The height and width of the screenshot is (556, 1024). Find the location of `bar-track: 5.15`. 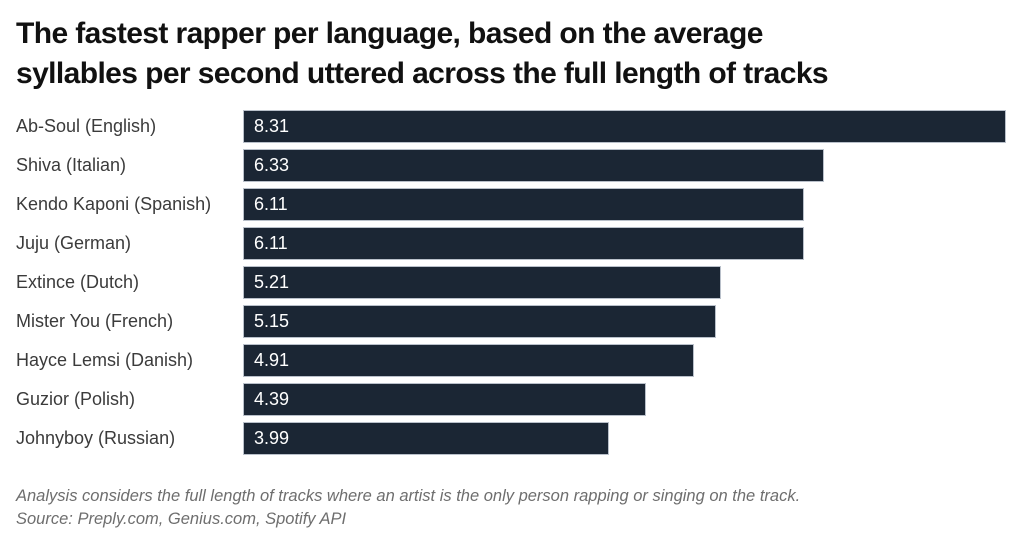

bar-track: 5.15 is located at coordinates (624, 321).